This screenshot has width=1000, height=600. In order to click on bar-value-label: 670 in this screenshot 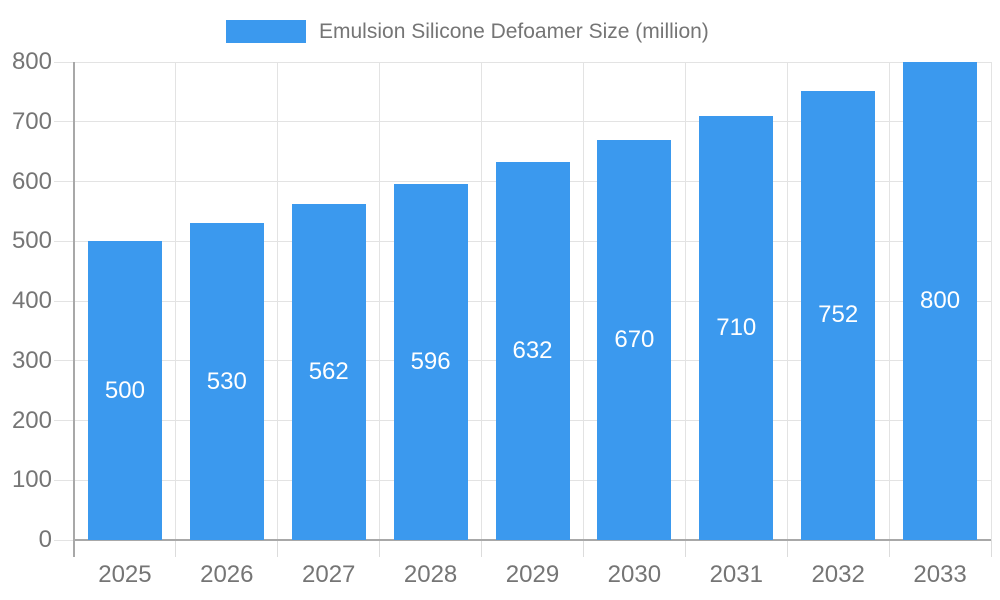, I will do `click(634, 339)`.